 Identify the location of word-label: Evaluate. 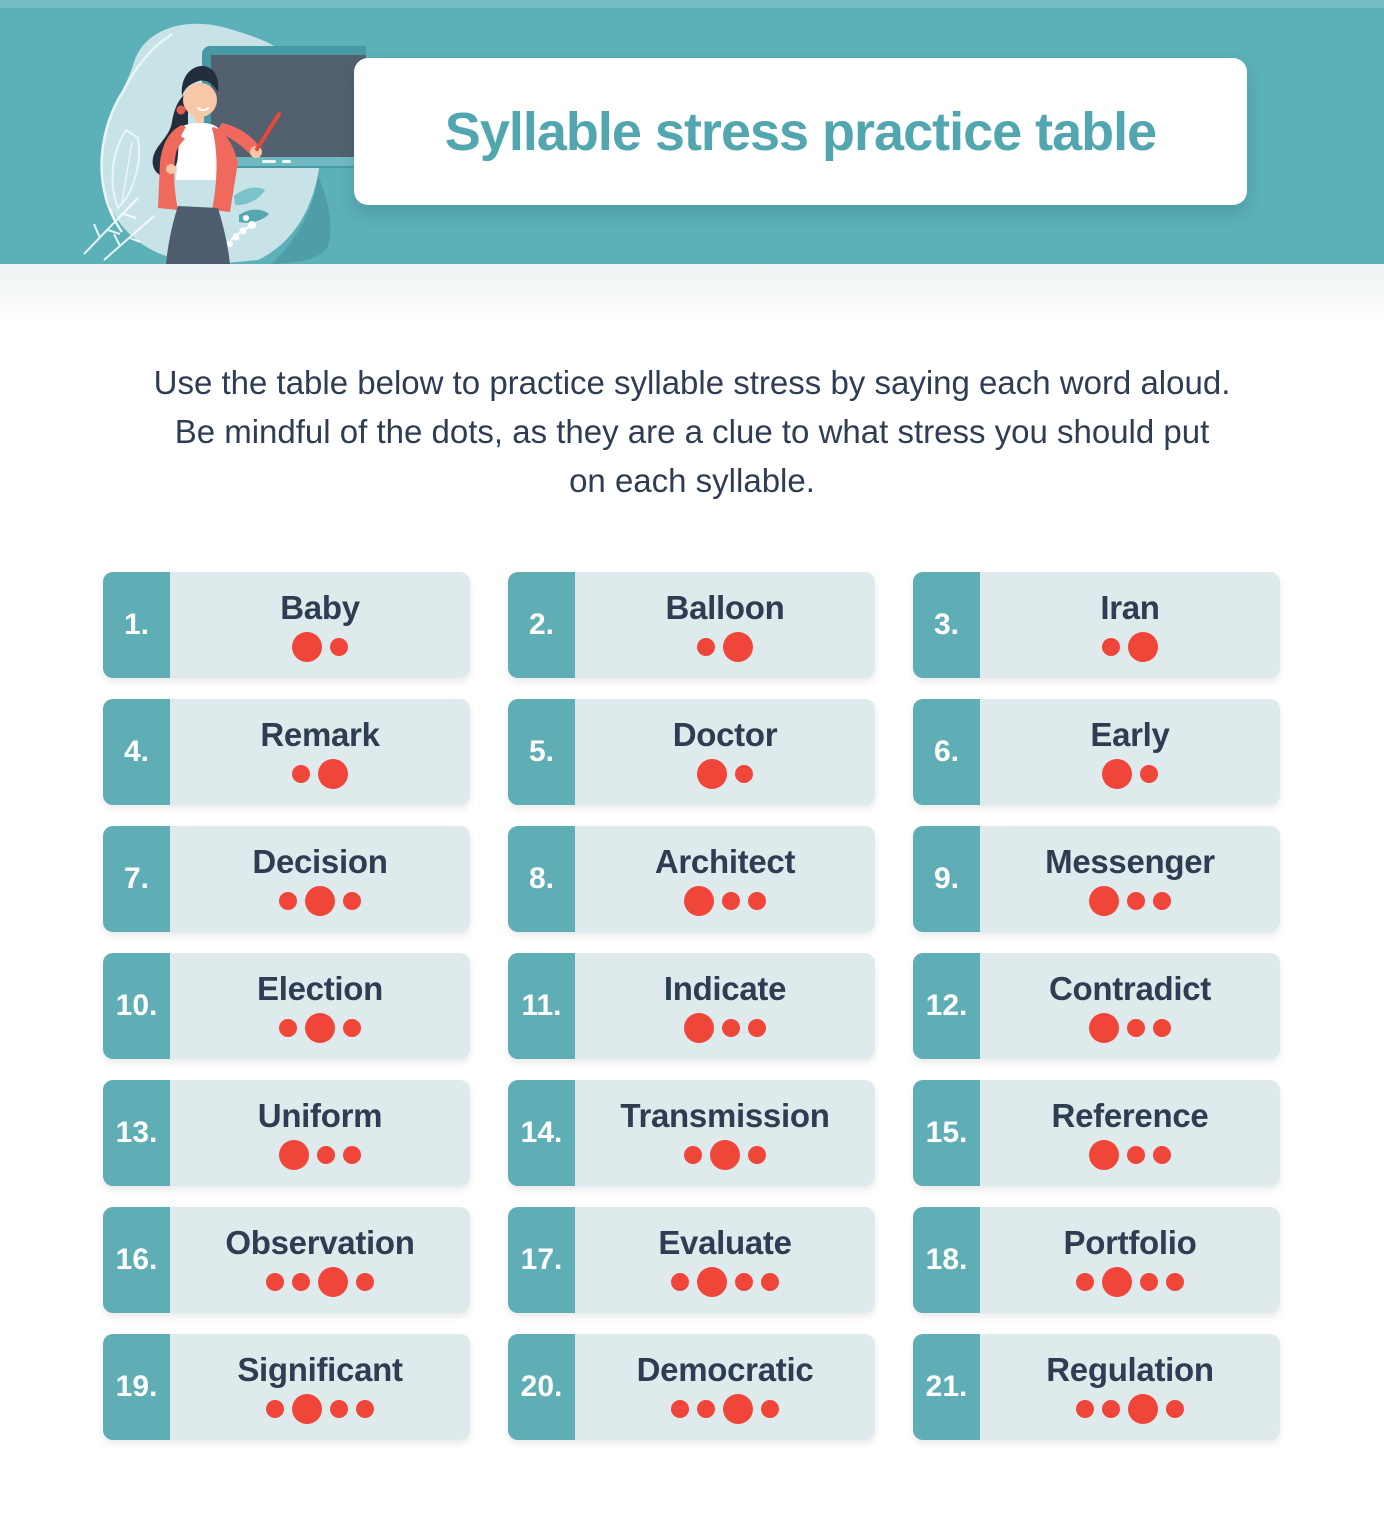
(725, 1242).